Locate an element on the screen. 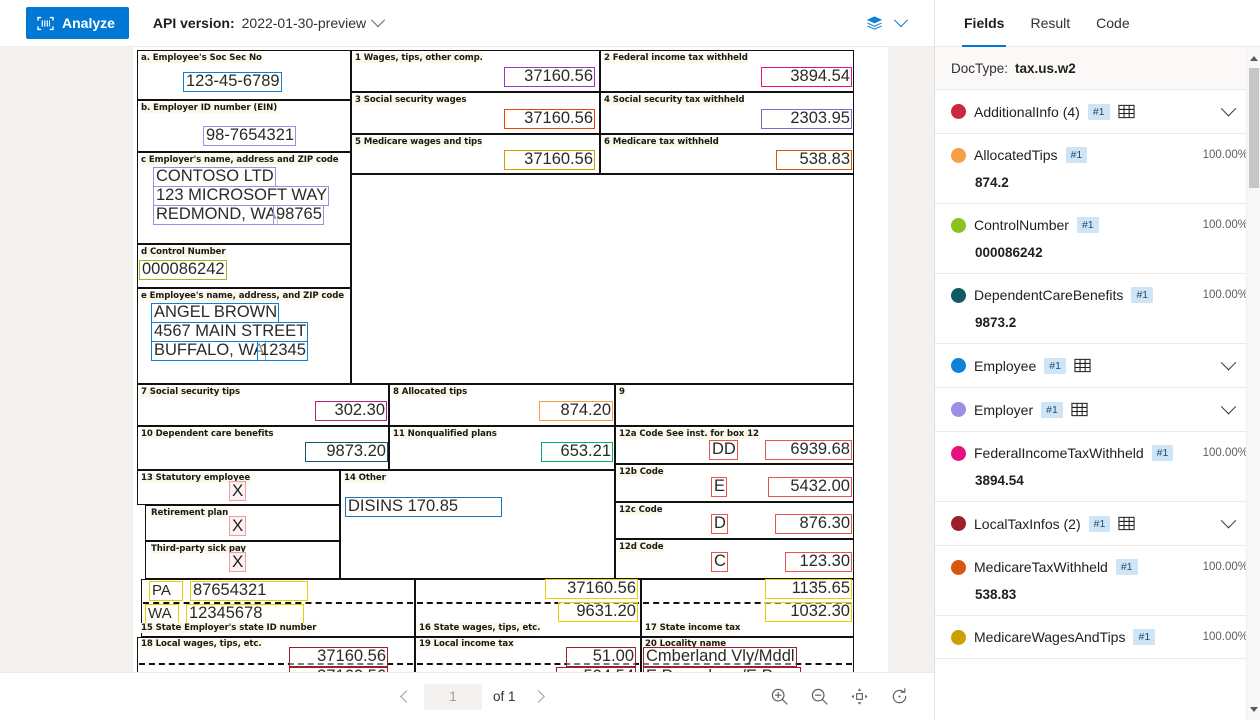  value-box-18-row-1: 37160.56 is located at coordinates (338, 657).